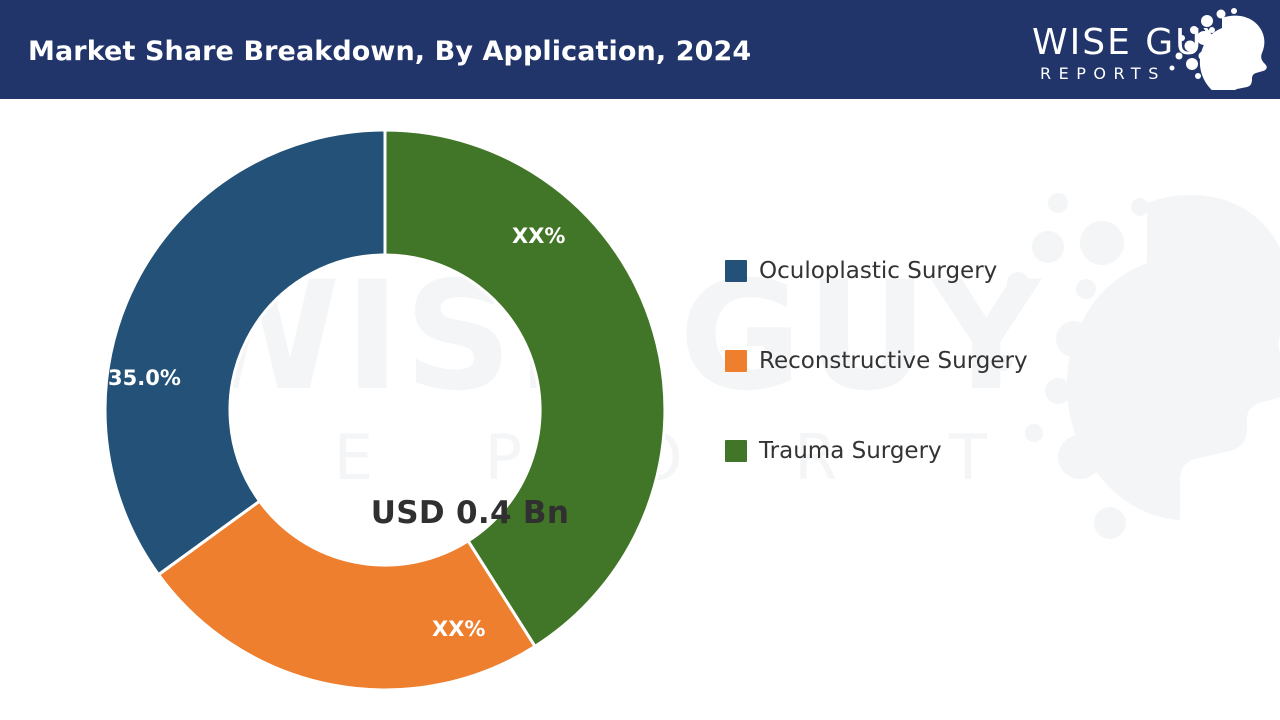  What do you see at coordinates (144, 378) in the screenshot?
I see `slice-label-oculoplastic-surgery: 35.0%` at bounding box center [144, 378].